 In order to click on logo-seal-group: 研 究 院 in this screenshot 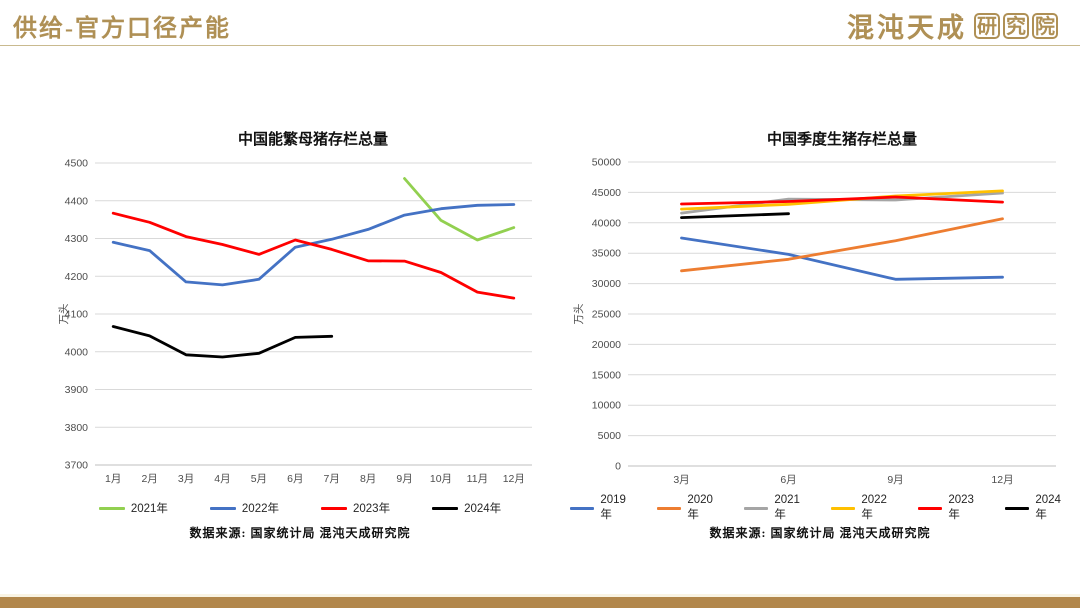, I will do `click(1016, 25)`.